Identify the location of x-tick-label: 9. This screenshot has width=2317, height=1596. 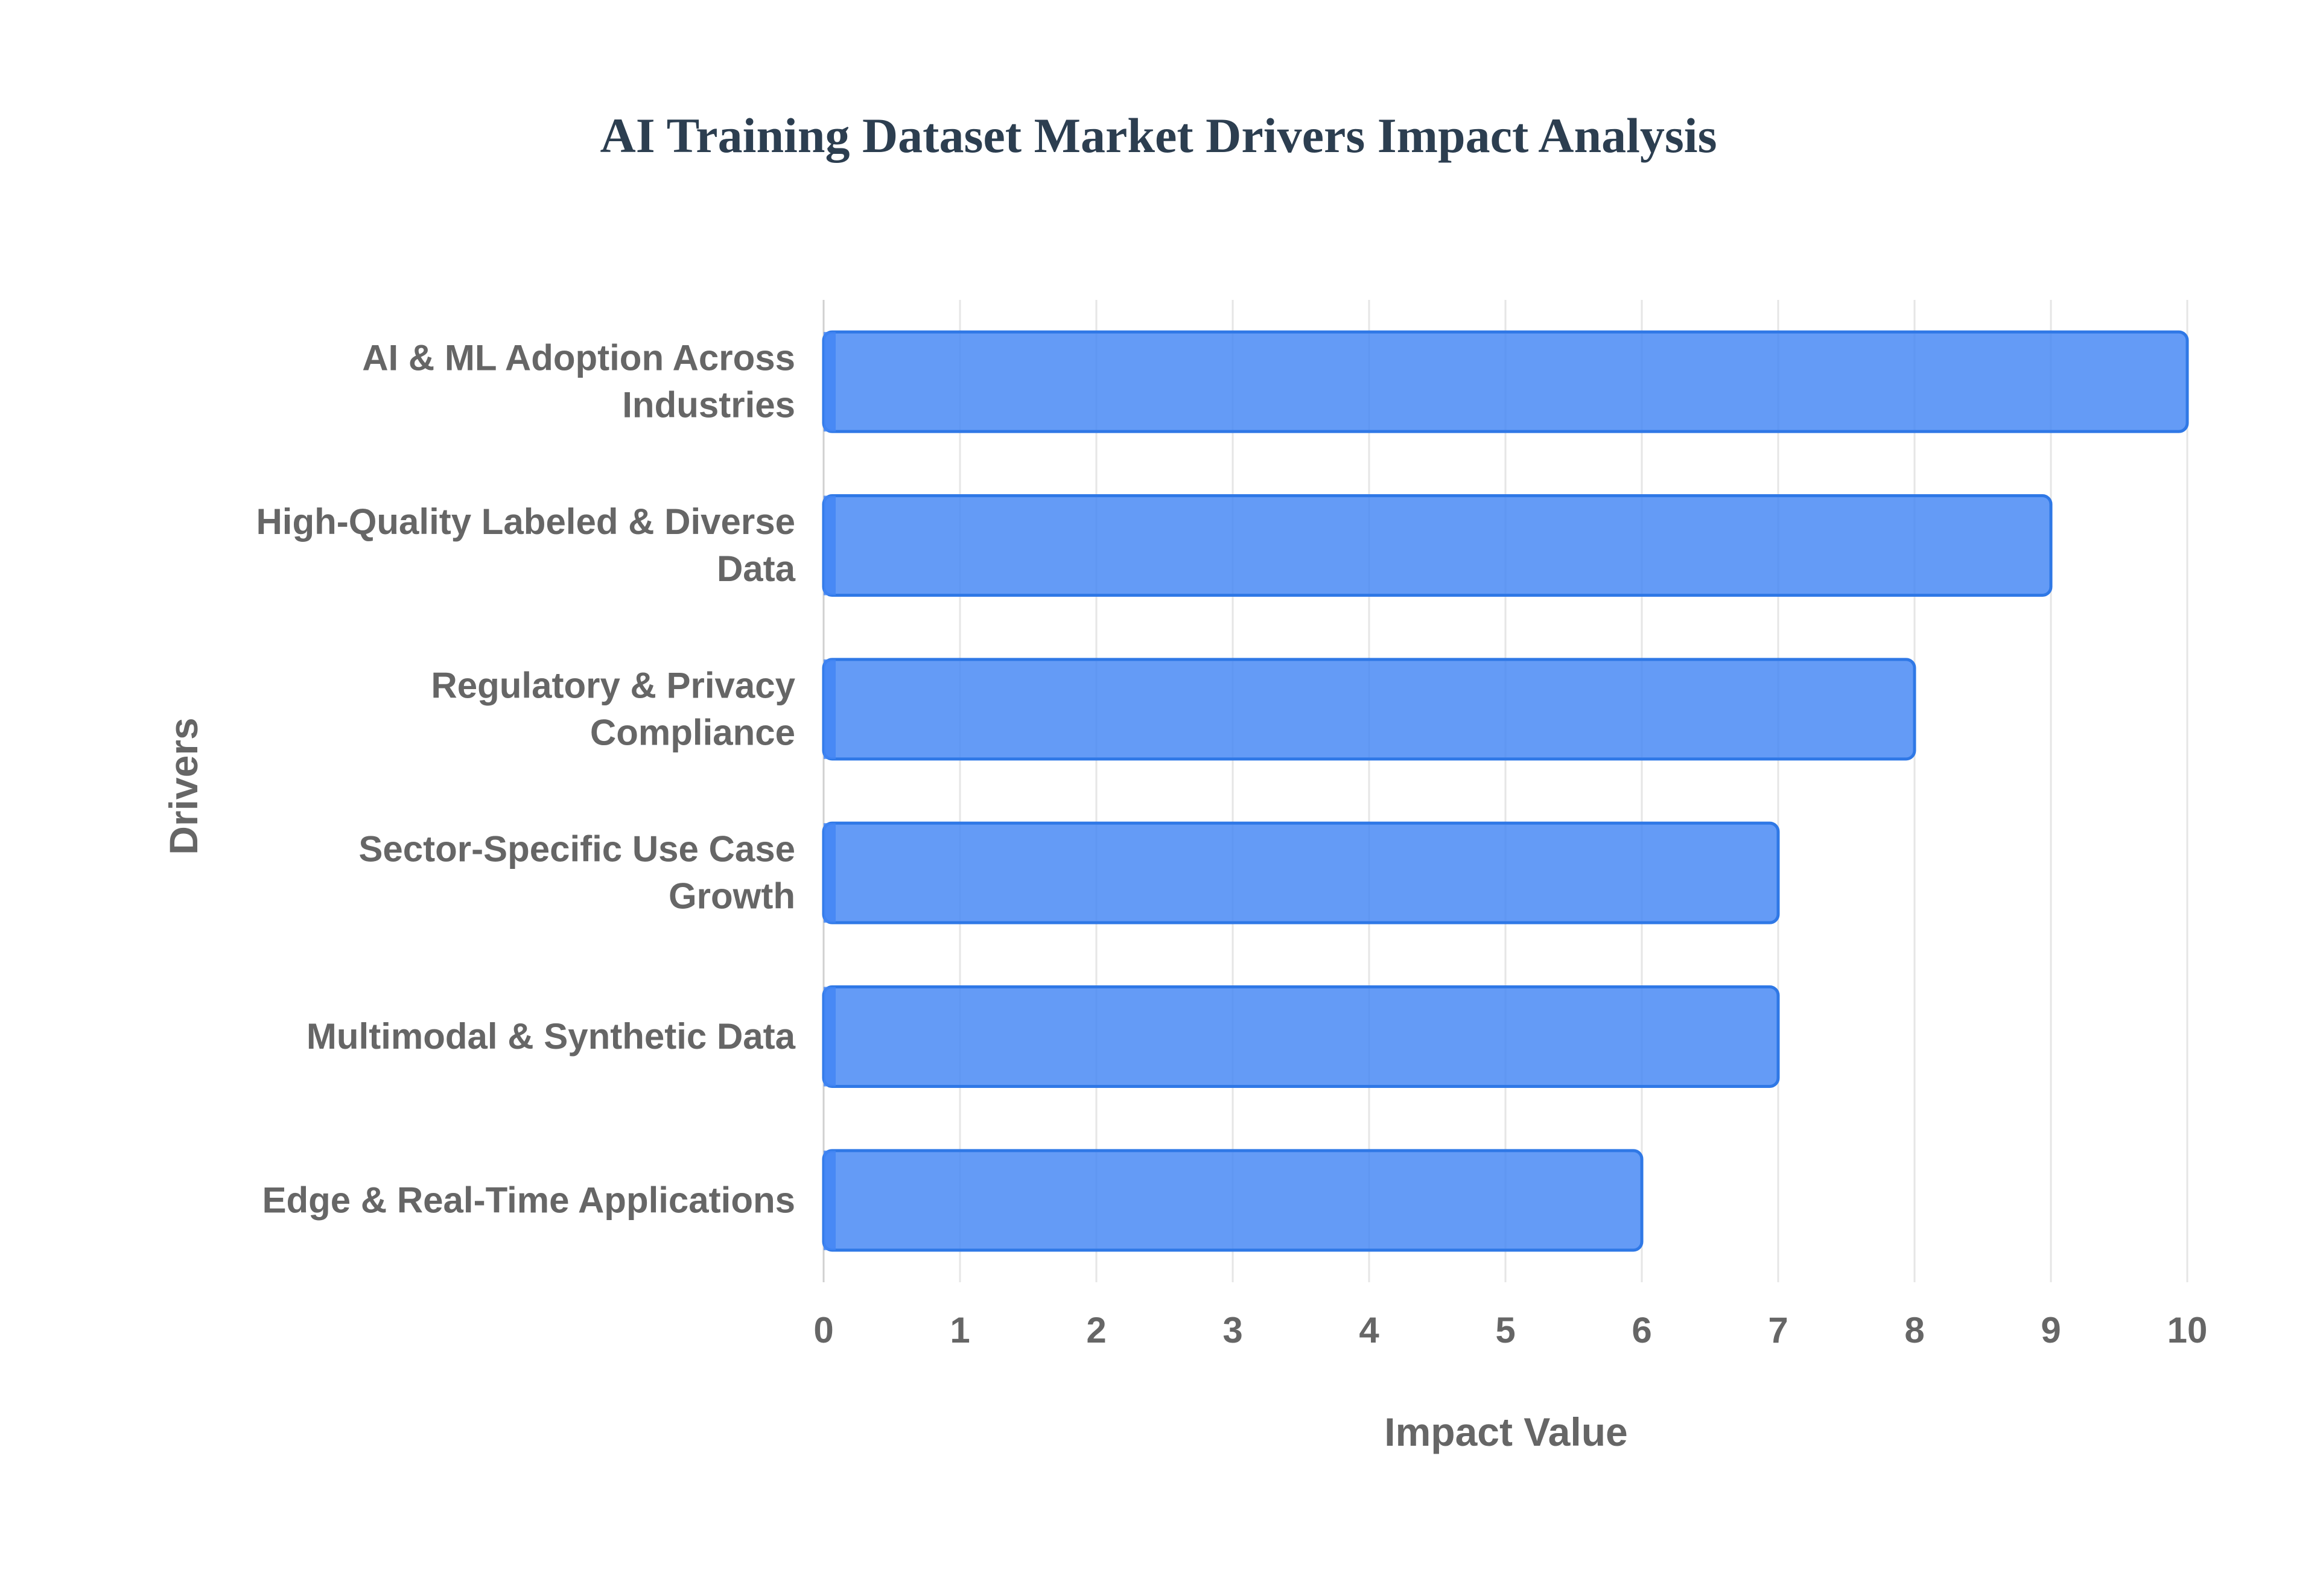
(2051, 1330).